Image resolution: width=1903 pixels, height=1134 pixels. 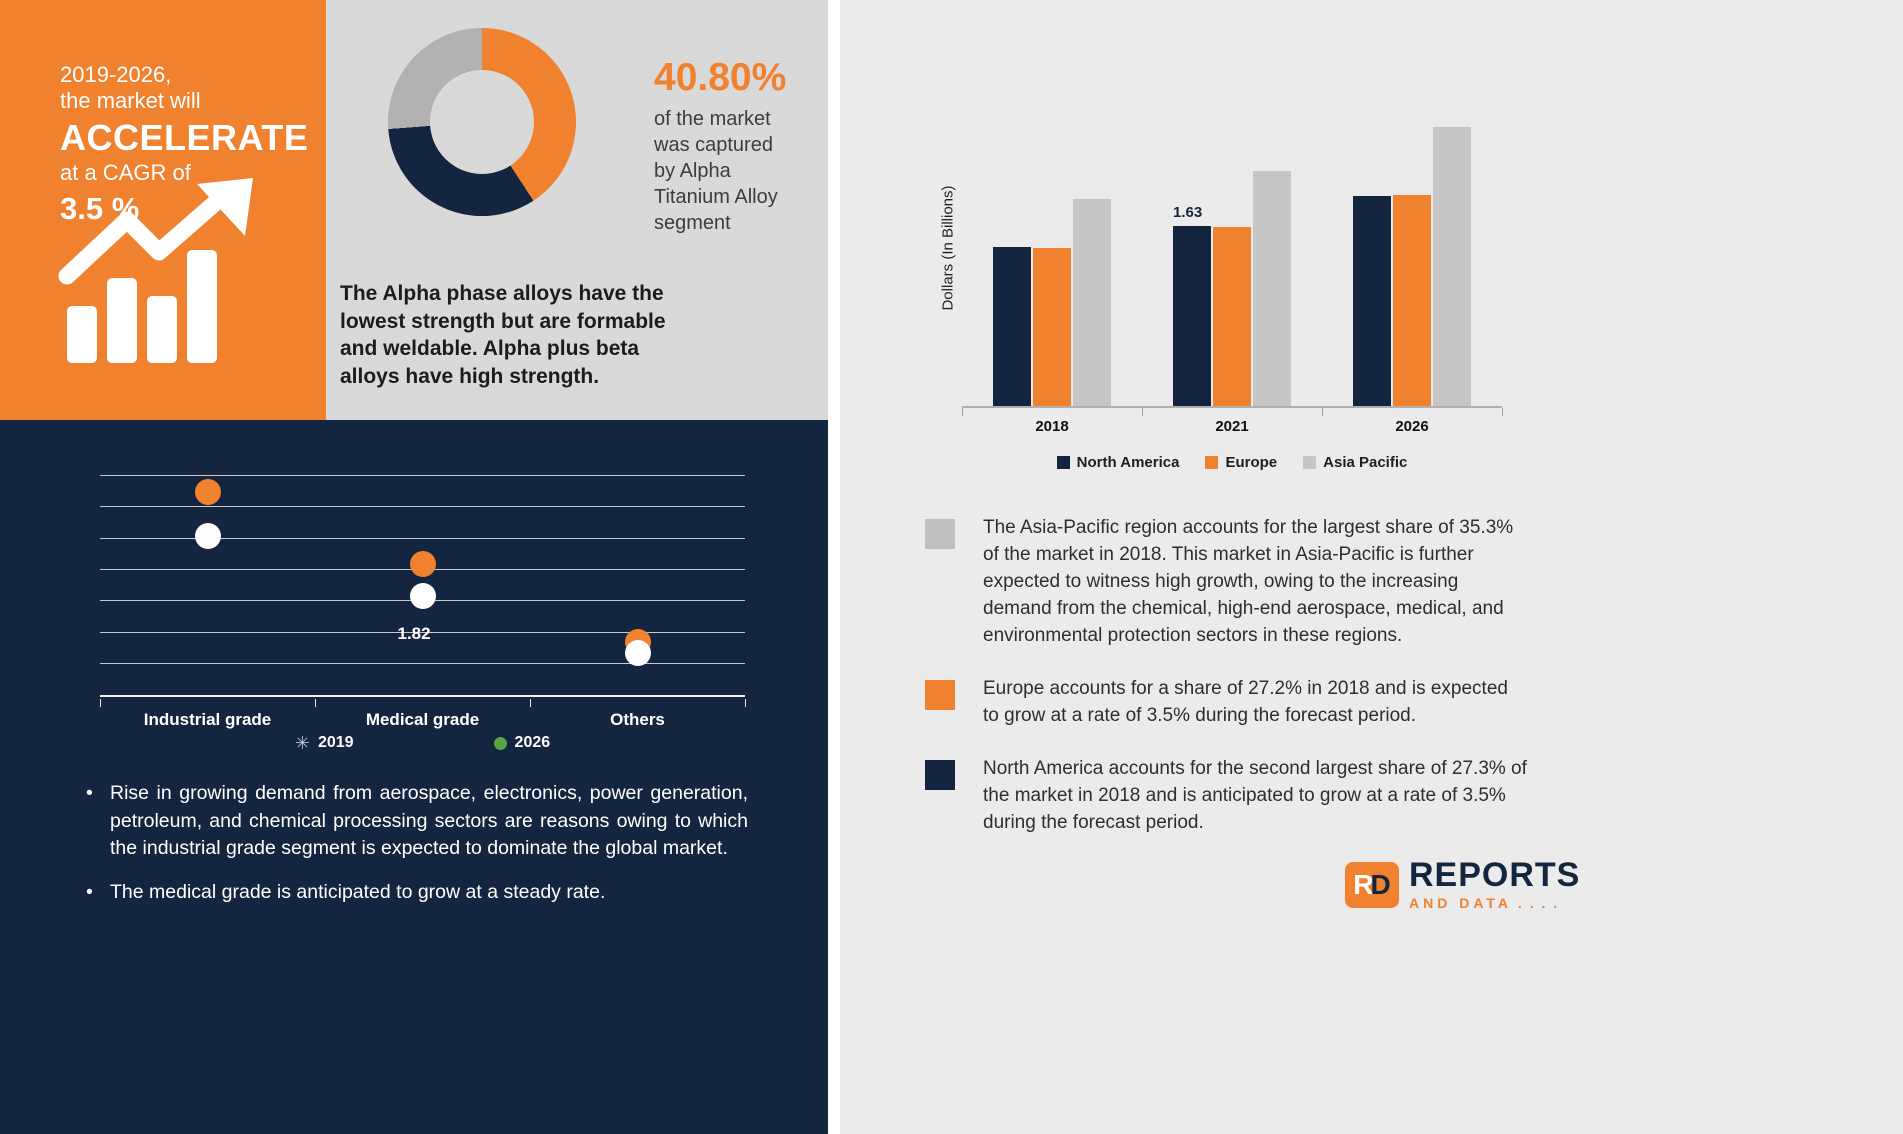 I want to click on logo-text: REPORTS AND DATA . . . ., so click(x=1494, y=884).